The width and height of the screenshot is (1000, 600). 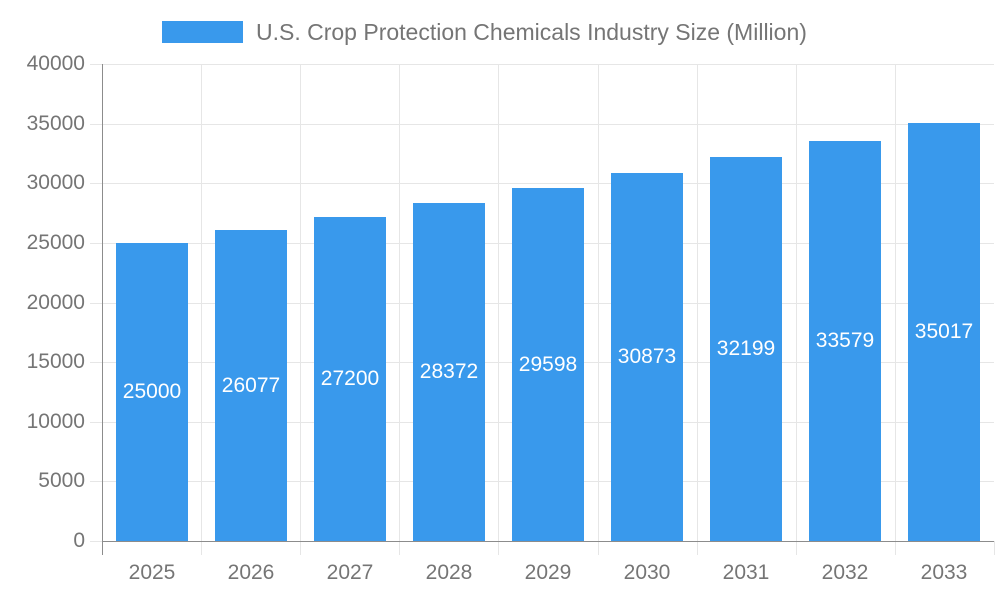 I want to click on bar: 33579, so click(x=845, y=341).